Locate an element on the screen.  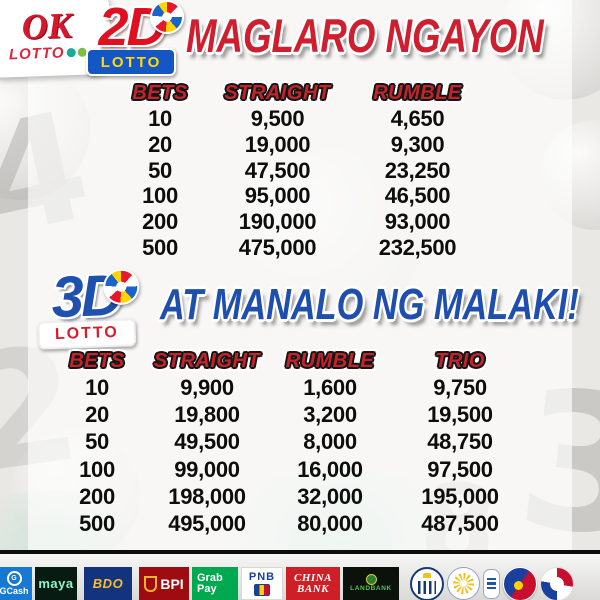
pnb-logo: PNB is located at coordinates (262, 583).